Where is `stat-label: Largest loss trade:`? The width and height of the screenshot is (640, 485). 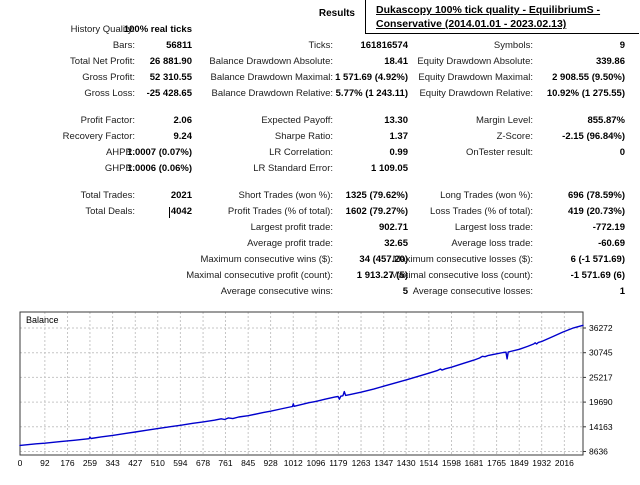
stat-label: Largest loss trade: is located at coordinates (493, 227).